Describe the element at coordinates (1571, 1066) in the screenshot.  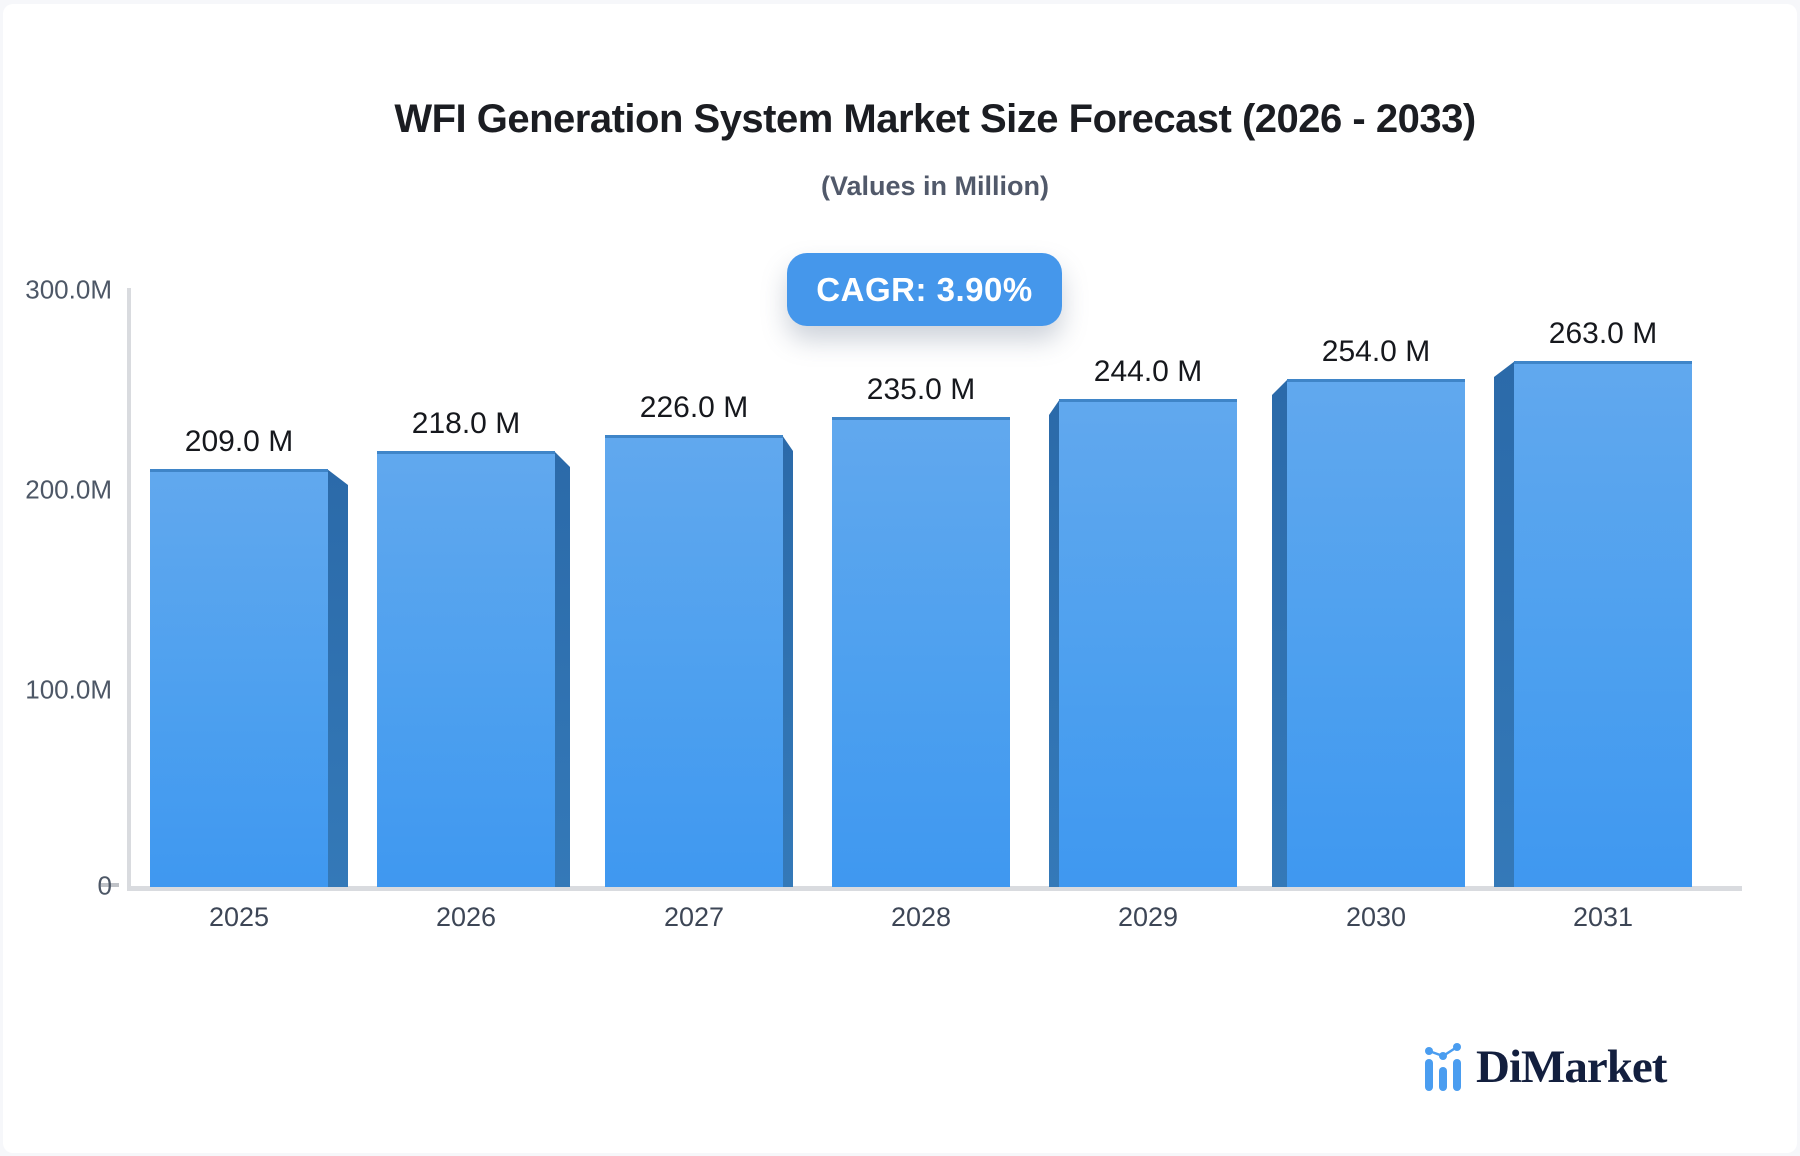
I see `brand-logo-text: DiMarket` at that location.